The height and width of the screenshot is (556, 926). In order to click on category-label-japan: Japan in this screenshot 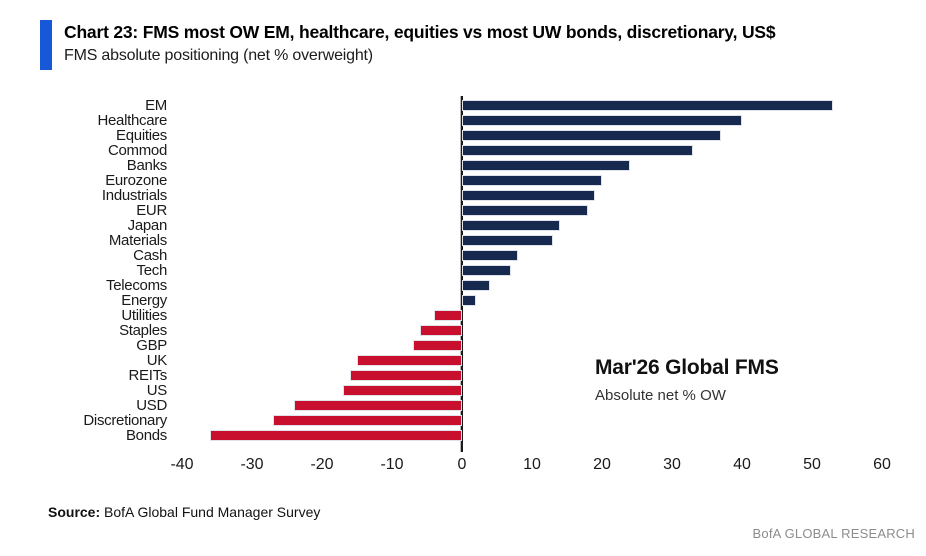, I will do `click(147, 225)`.